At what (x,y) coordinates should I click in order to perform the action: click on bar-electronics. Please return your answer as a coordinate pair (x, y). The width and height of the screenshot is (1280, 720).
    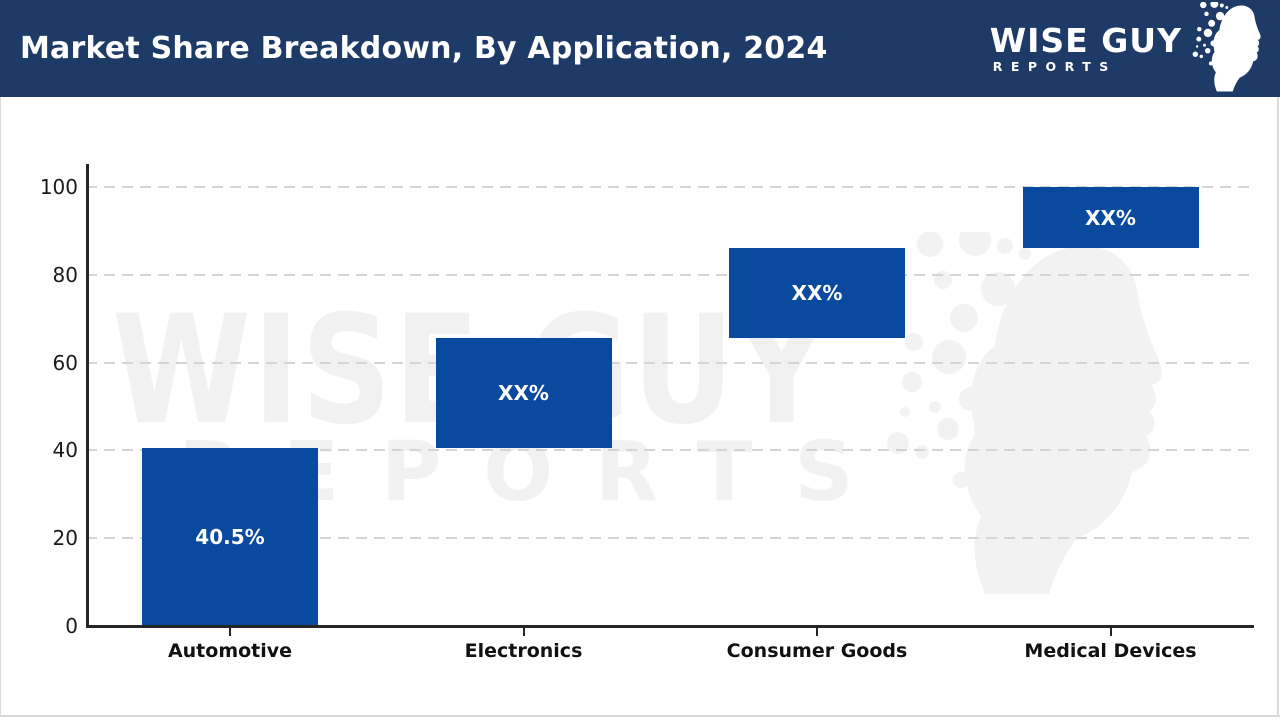
    Looking at the image, I should click on (523, 393).